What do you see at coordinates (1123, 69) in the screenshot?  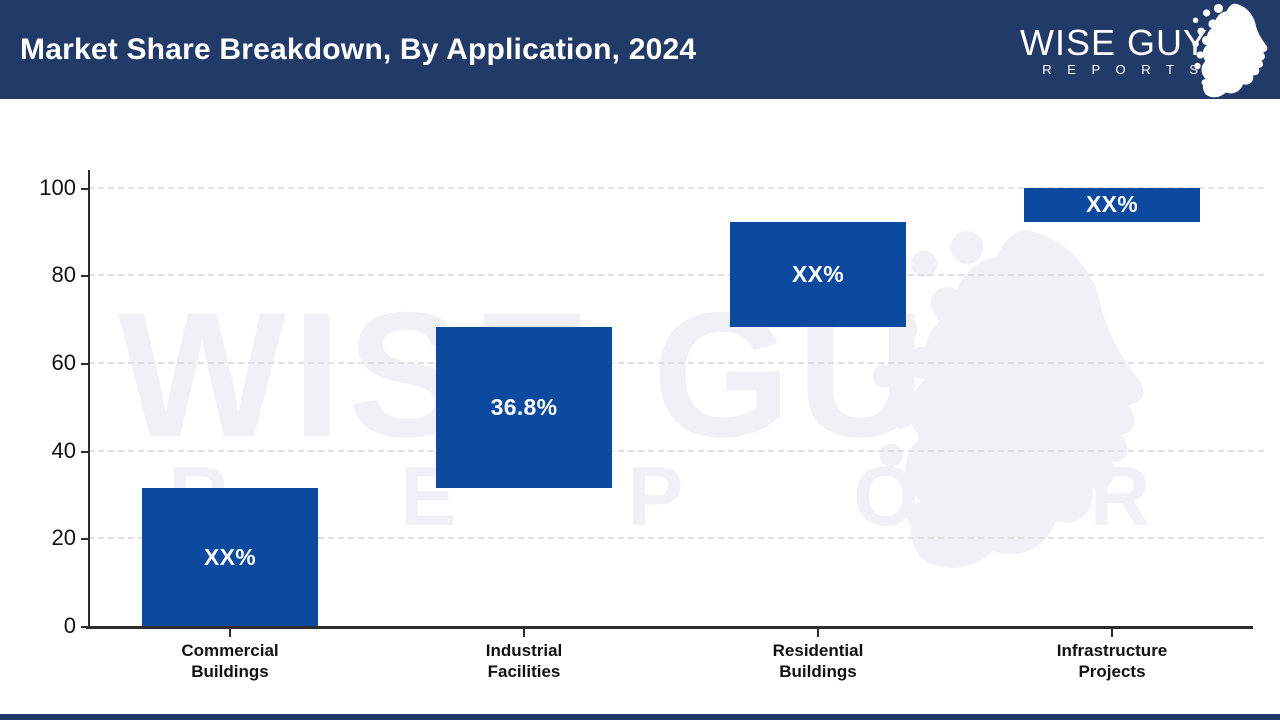 I see `brand-subname: R E P O R T S` at bounding box center [1123, 69].